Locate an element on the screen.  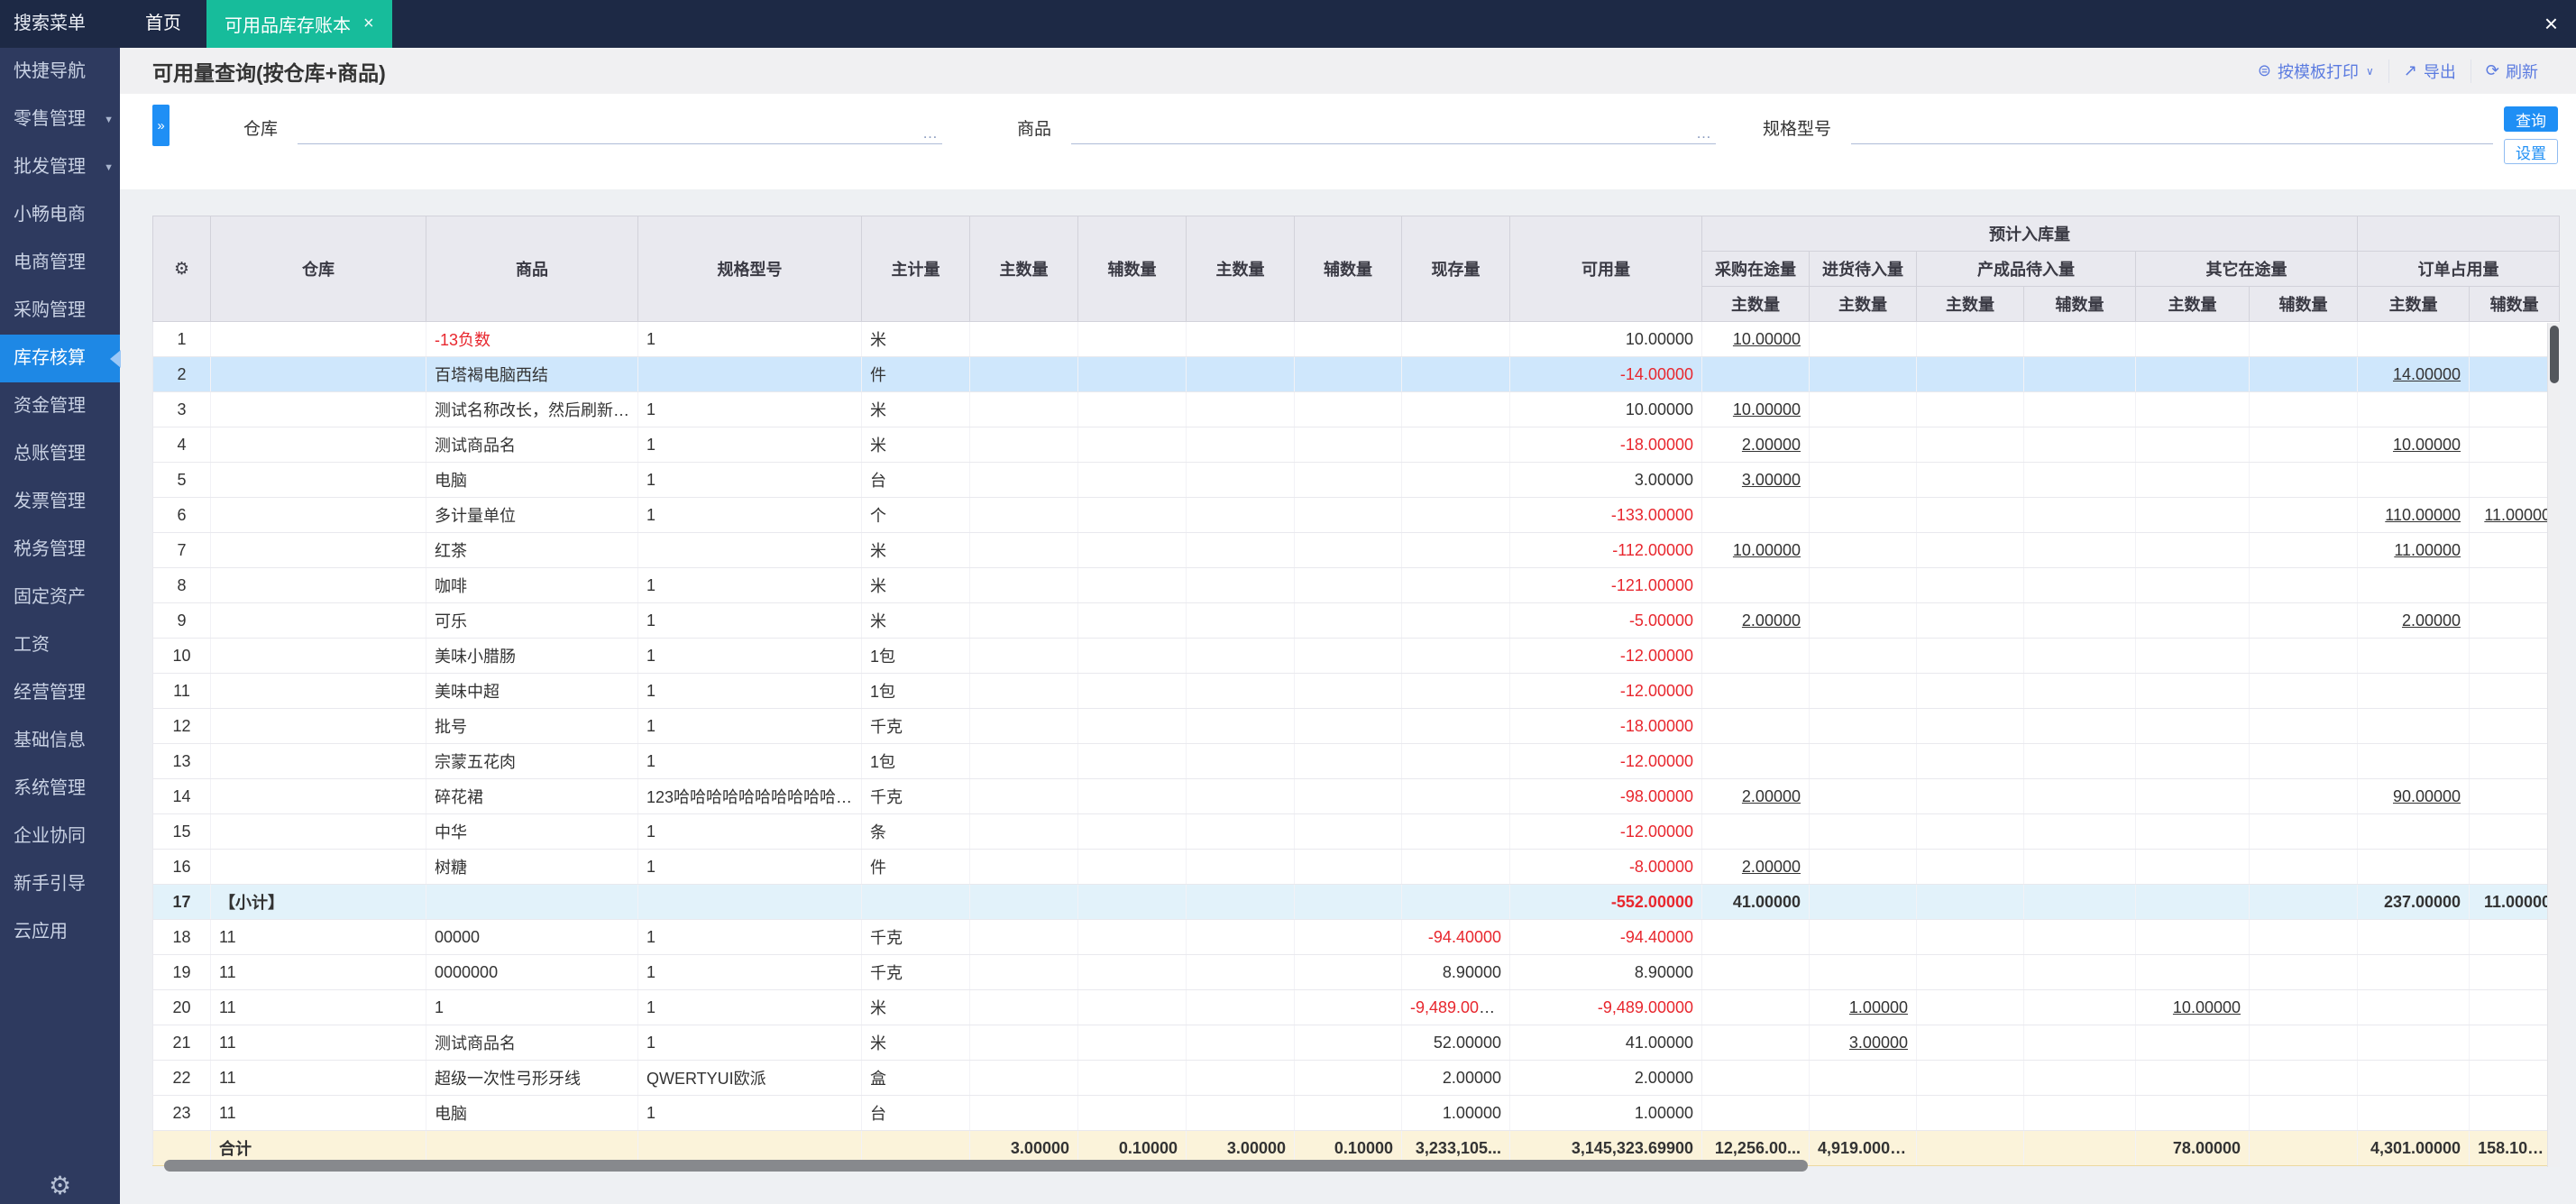
table-row: 22 11 超级一次性弓形牙线 QWERTYUI欧派 盒 2.00000 2.00000 is located at coordinates (1356, 1078).